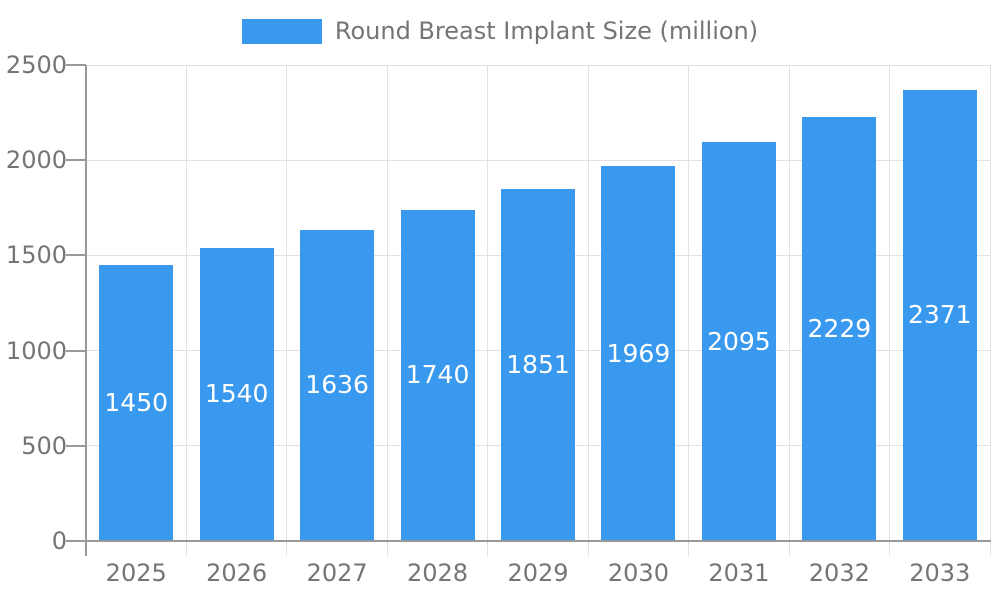  I want to click on x-axis-label: 2026, so click(237, 573).